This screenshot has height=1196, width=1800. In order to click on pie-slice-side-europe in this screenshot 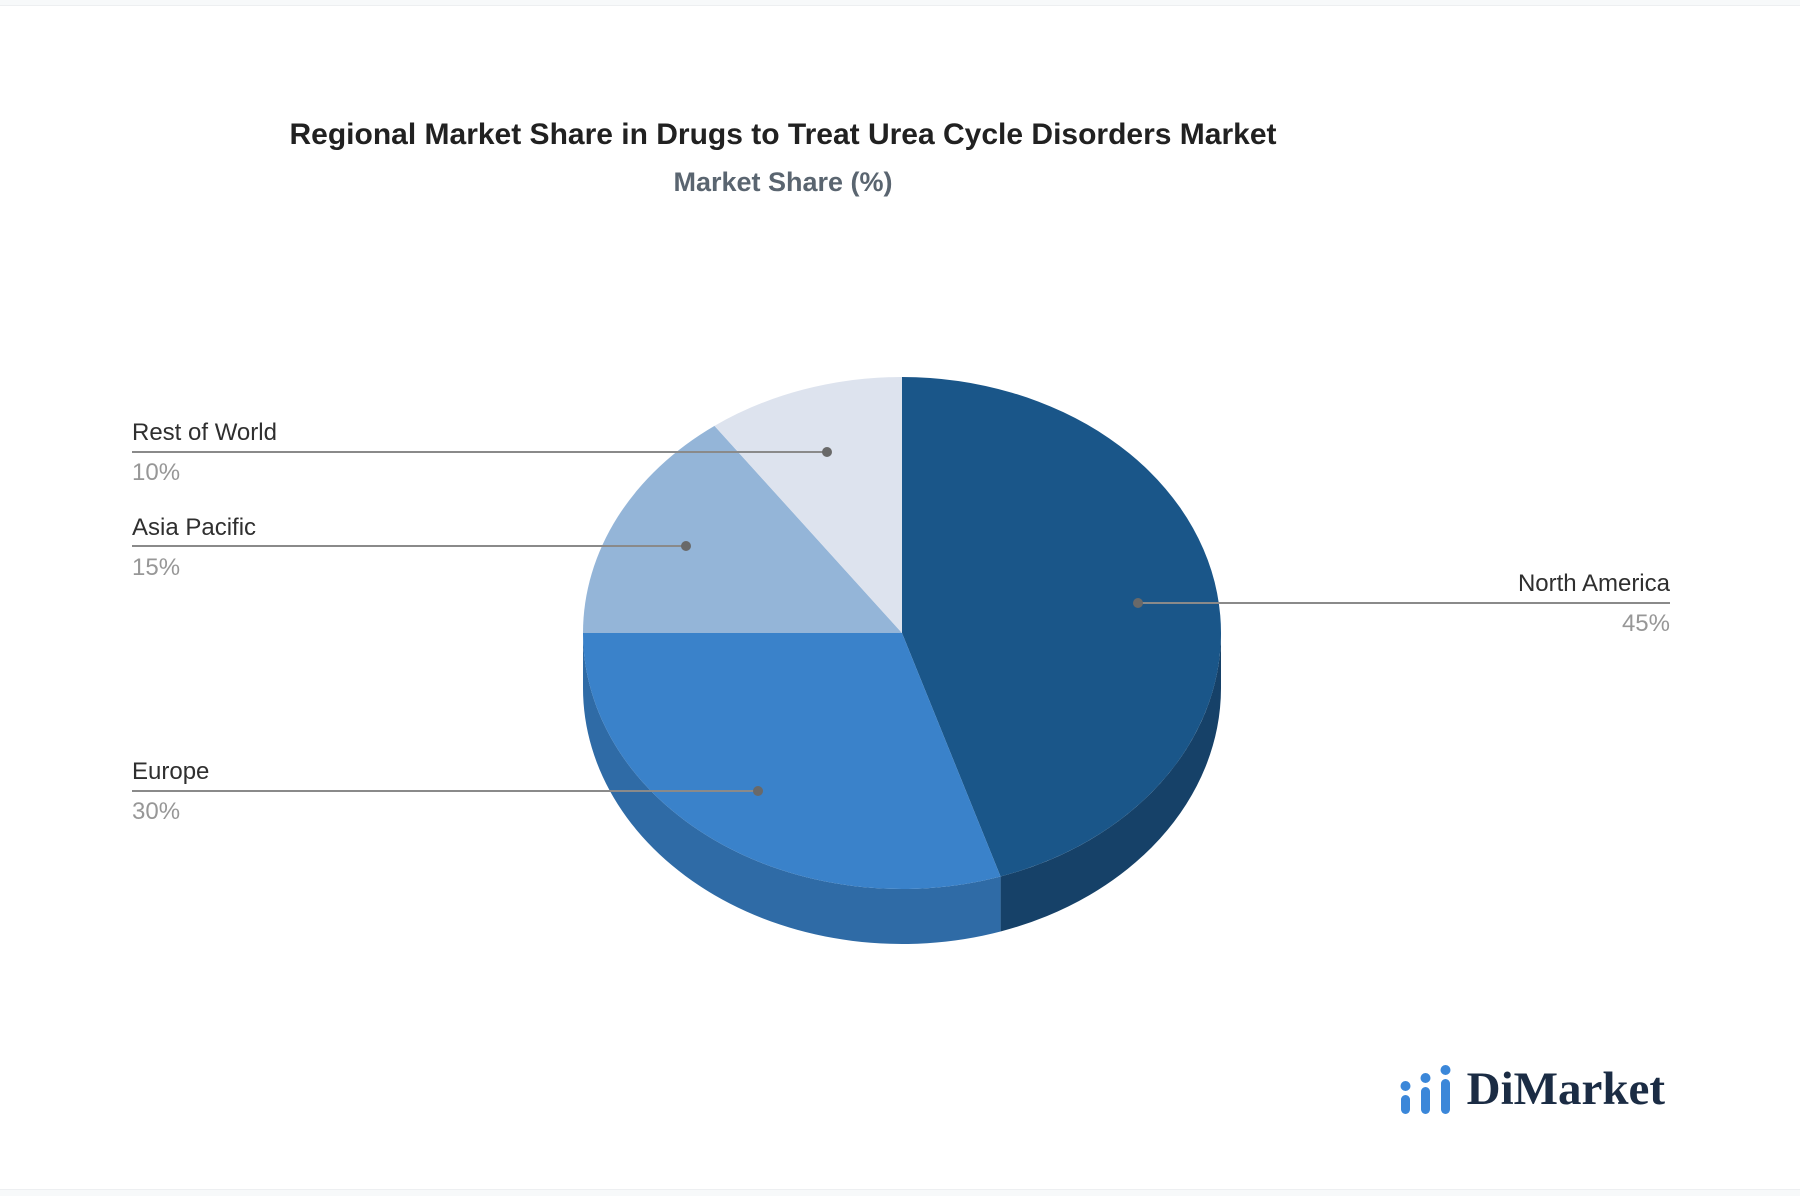, I will do `click(792, 789)`.